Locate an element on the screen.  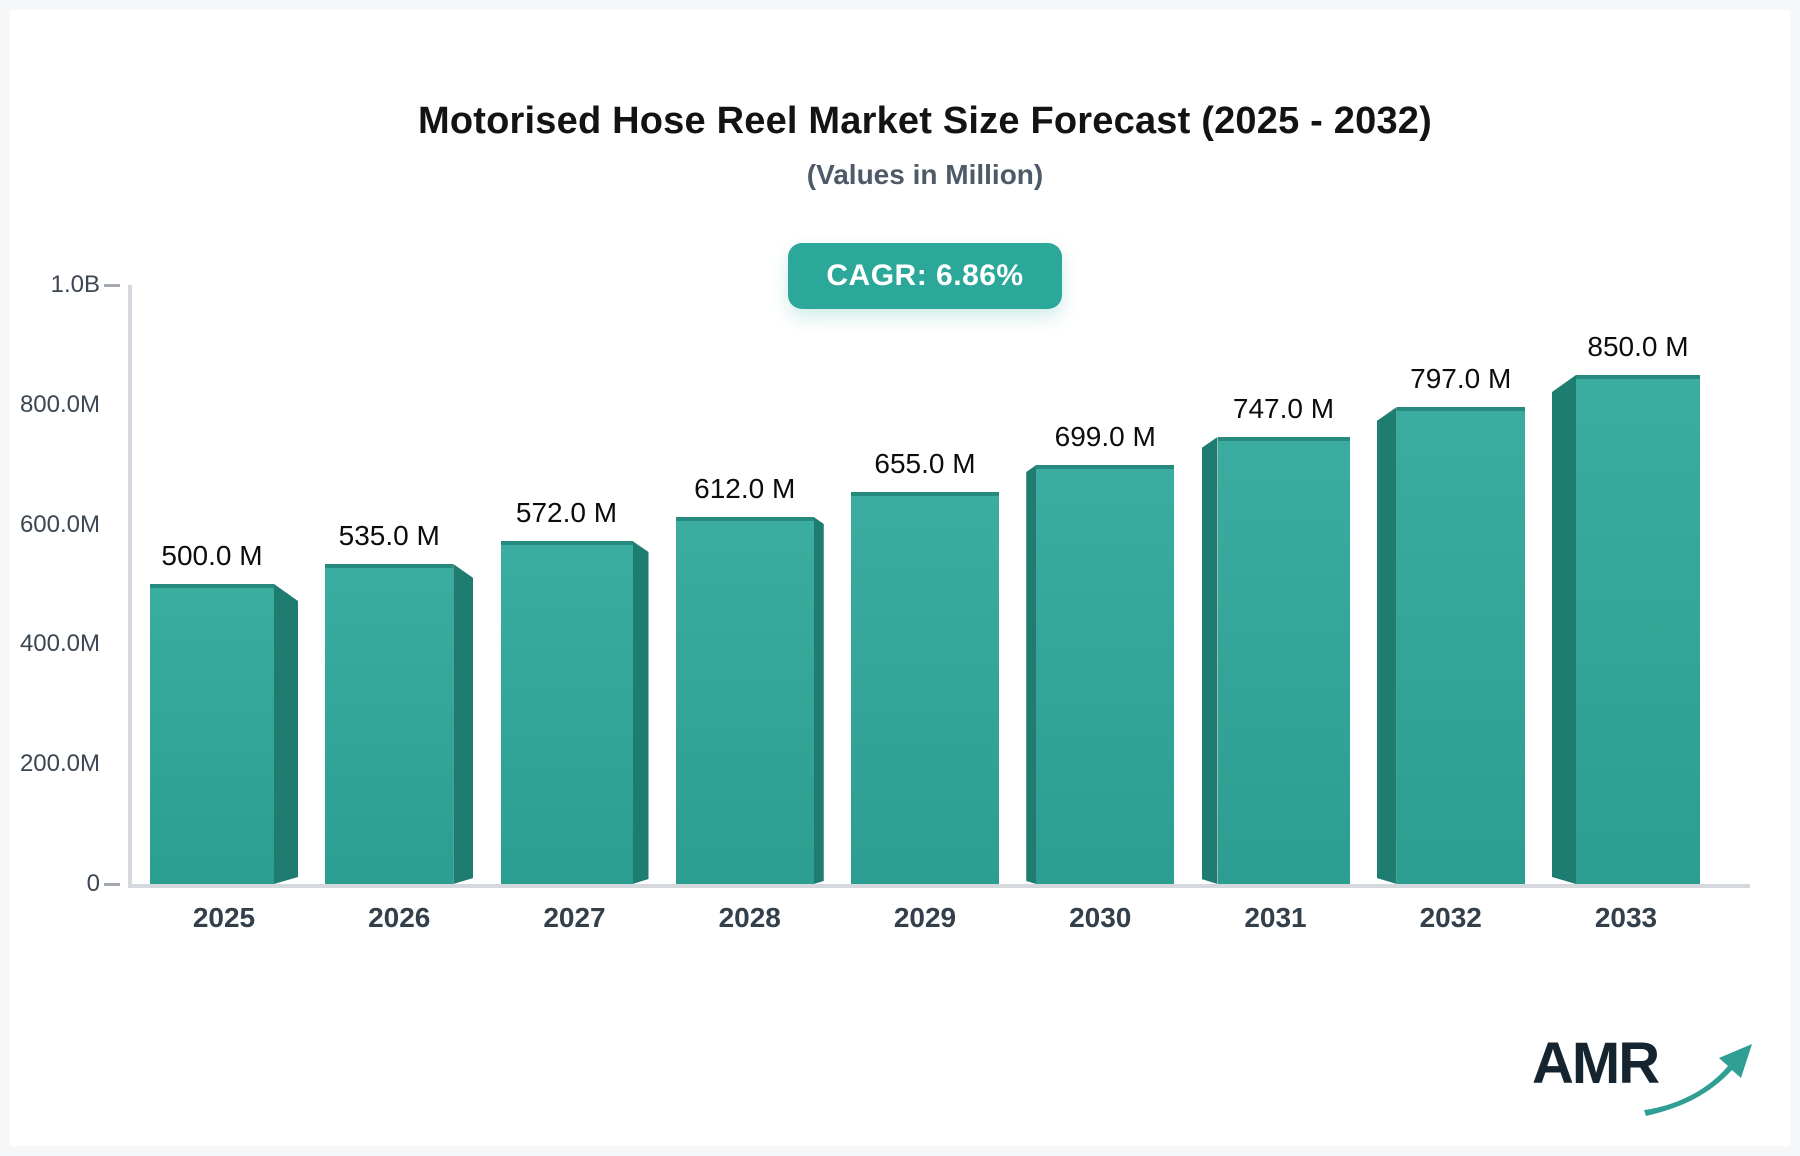
x-tick-label-2026: 2026 is located at coordinates (399, 917).